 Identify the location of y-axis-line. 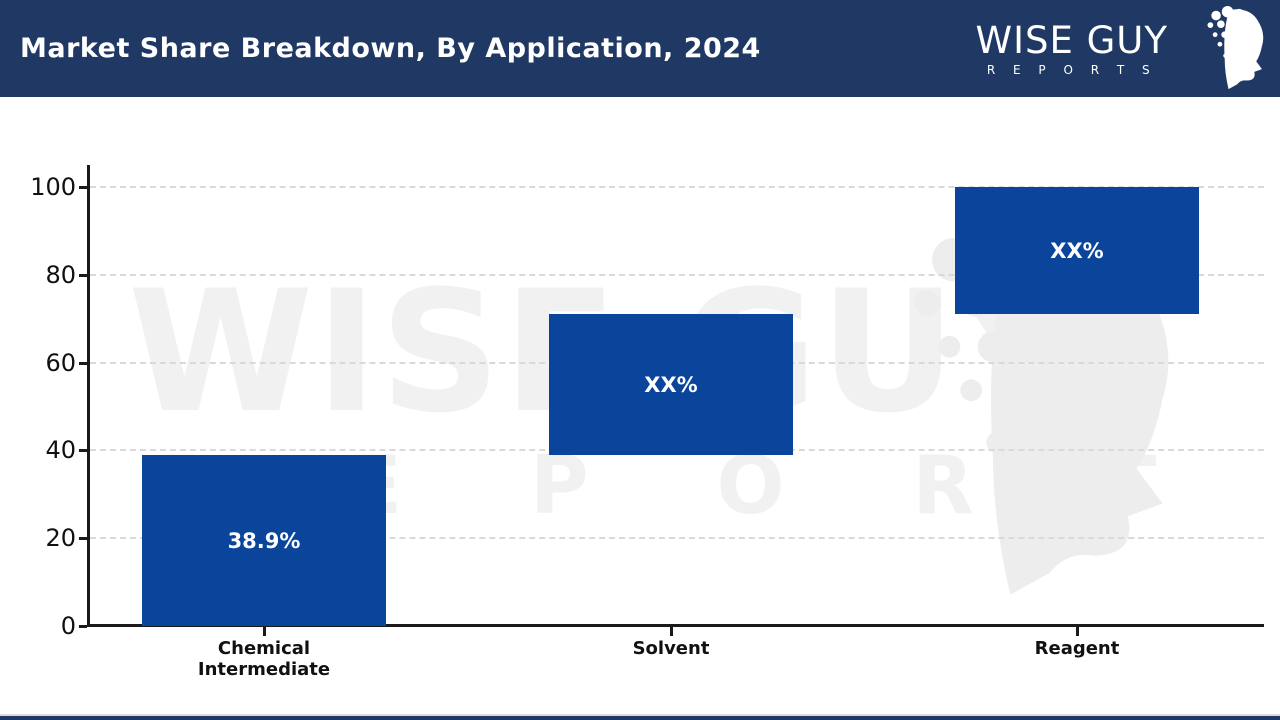
(88, 396).